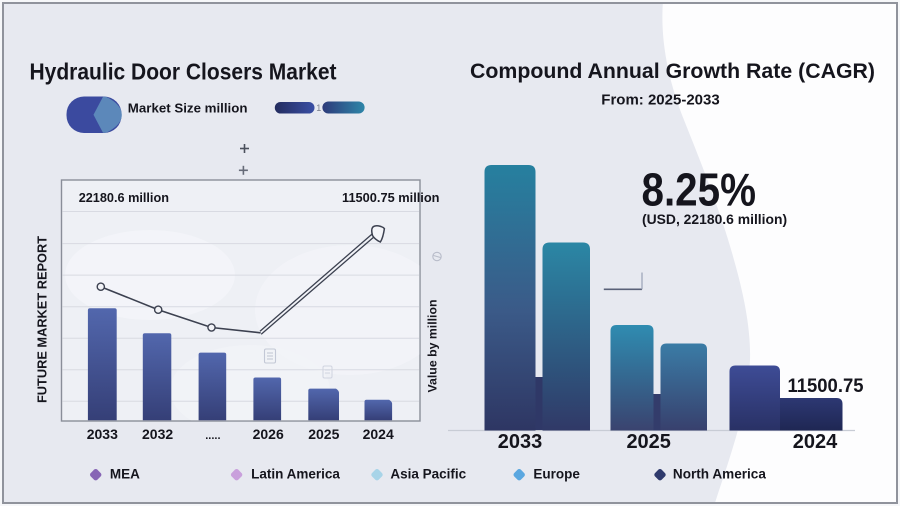  Describe the element at coordinates (124, 198) in the screenshot. I see `svg-text: 22180.6 million` at that location.